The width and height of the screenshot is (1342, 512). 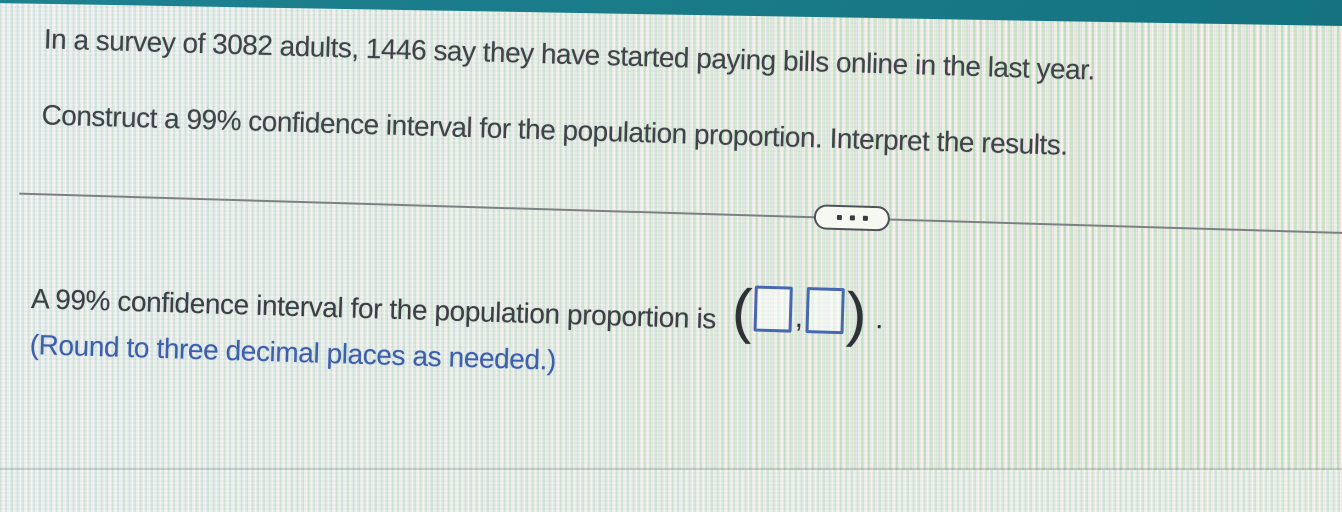 What do you see at coordinates (879, 319) in the screenshot?
I see `sentence-period: .` at bounding box center [879, 319].